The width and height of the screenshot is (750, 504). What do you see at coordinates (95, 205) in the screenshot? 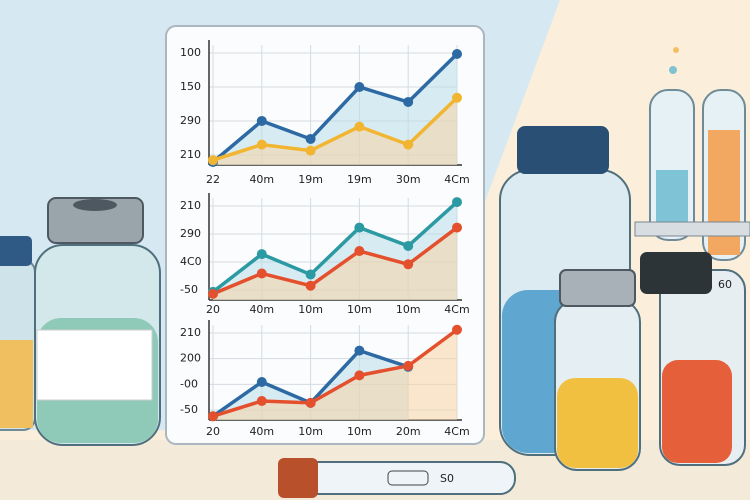
I see `cap-hole` at bounding box center [95, 205].